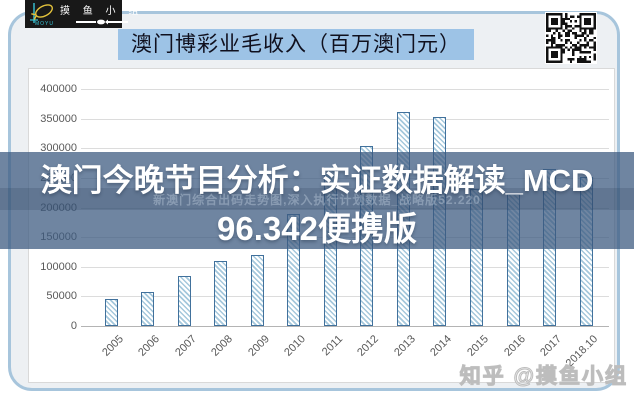  What do you see at coordinates (543, 377) in the screenshot?
I see `zhihu-watermark: 知乎 @摸鱼小组` at bounding box center [543, 377].